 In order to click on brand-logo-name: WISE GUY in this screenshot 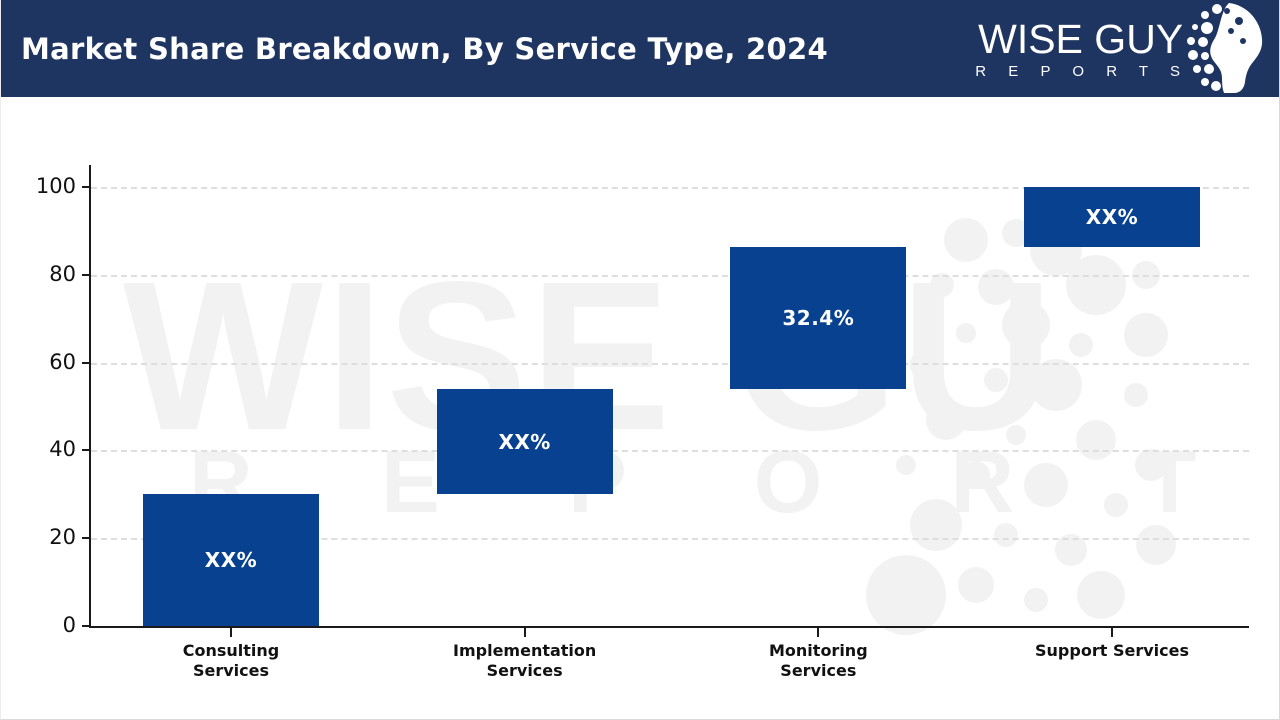, I will do `click(1081, 38)`.